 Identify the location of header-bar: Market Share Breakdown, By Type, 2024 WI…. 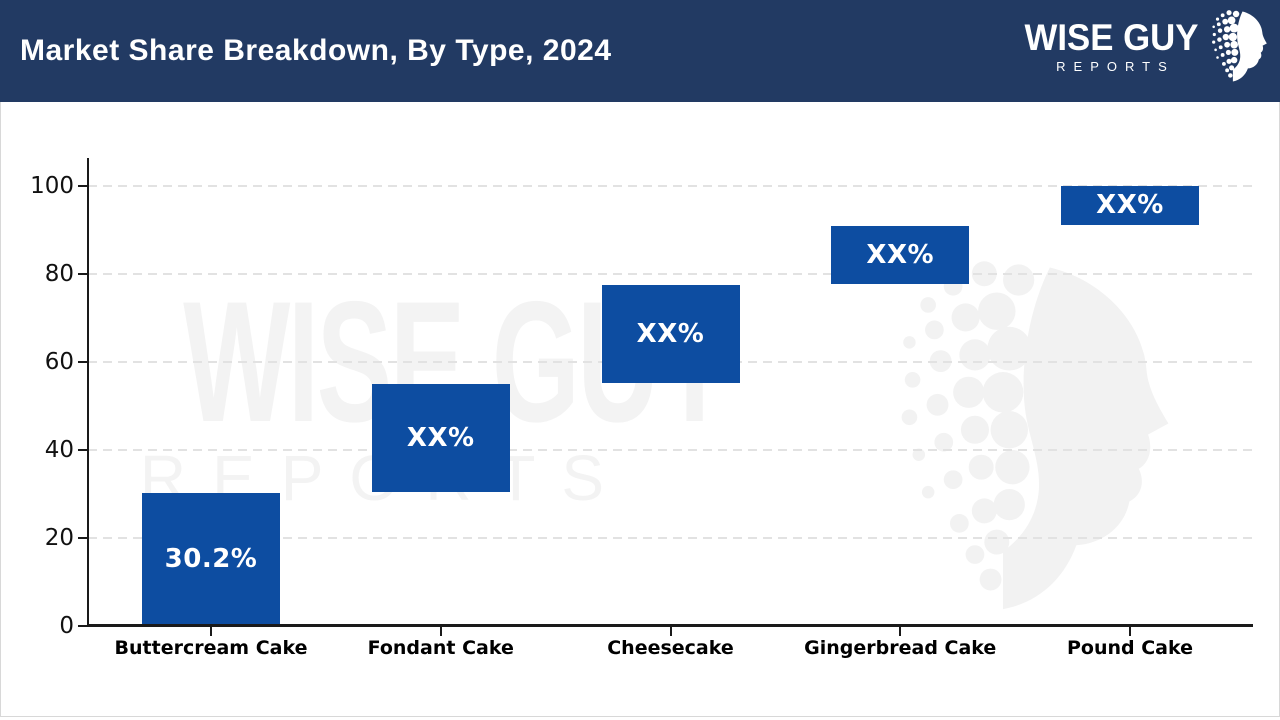
(640, 51).